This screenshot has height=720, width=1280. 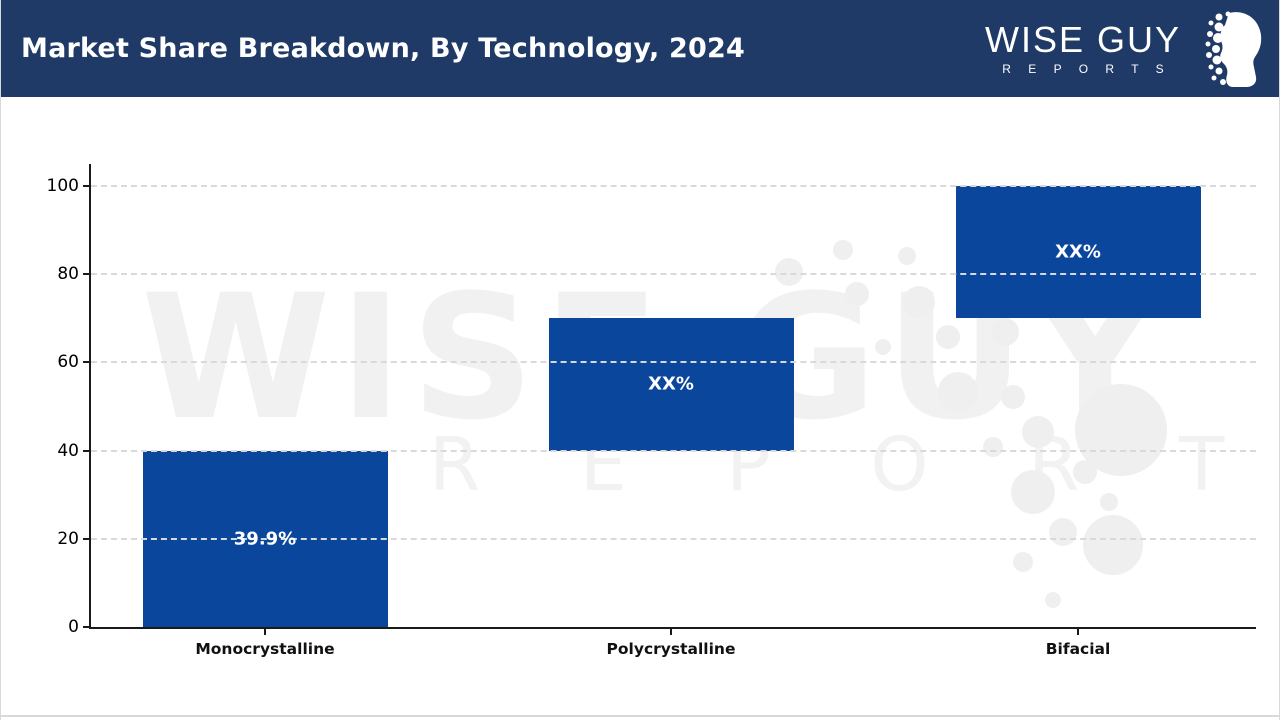 I want to click on logo-name: WISE GUY, so click(x=1082, y=39).